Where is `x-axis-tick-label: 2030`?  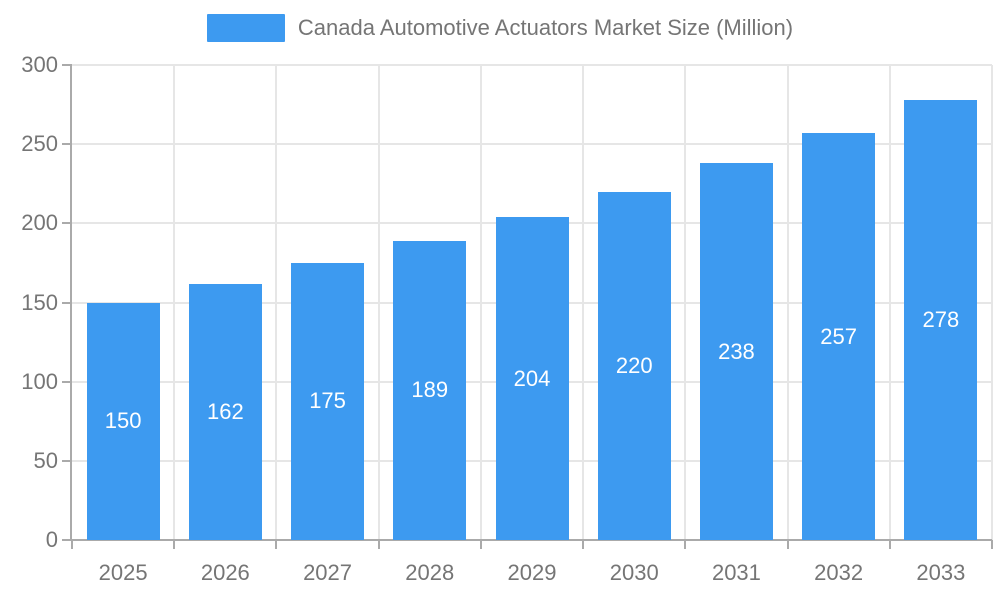
x-axis-tick-label: 2030 is located at coordinates (634, 572).